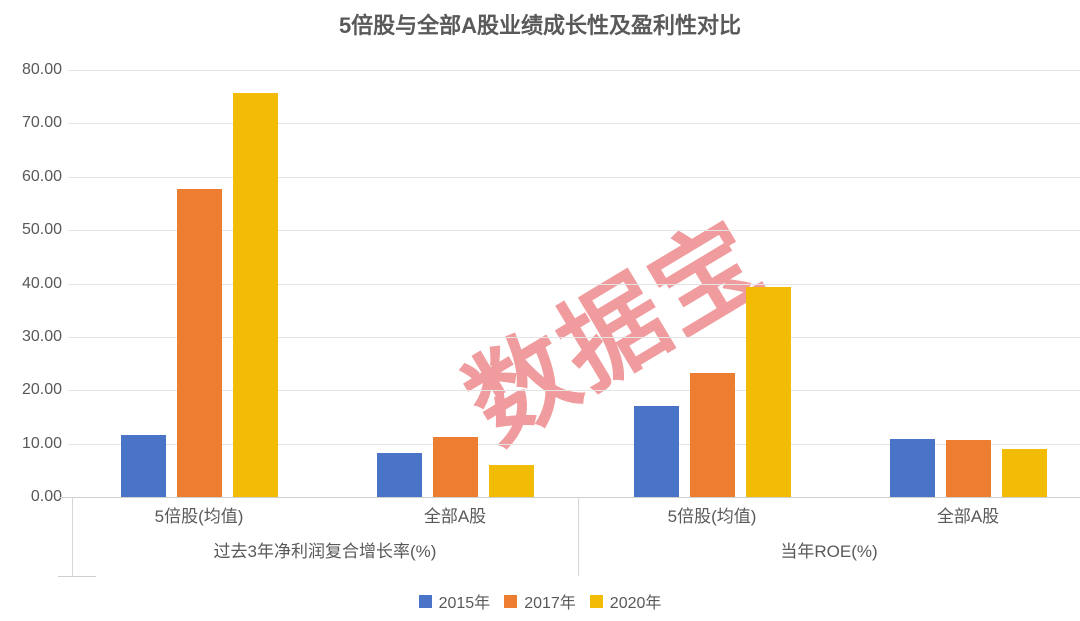 This screenshot has height=621, width=1080. Describe the element at coordinates (41, 230) in the screenshot. I see `y-axis-tick-label: 50.00` at that location.